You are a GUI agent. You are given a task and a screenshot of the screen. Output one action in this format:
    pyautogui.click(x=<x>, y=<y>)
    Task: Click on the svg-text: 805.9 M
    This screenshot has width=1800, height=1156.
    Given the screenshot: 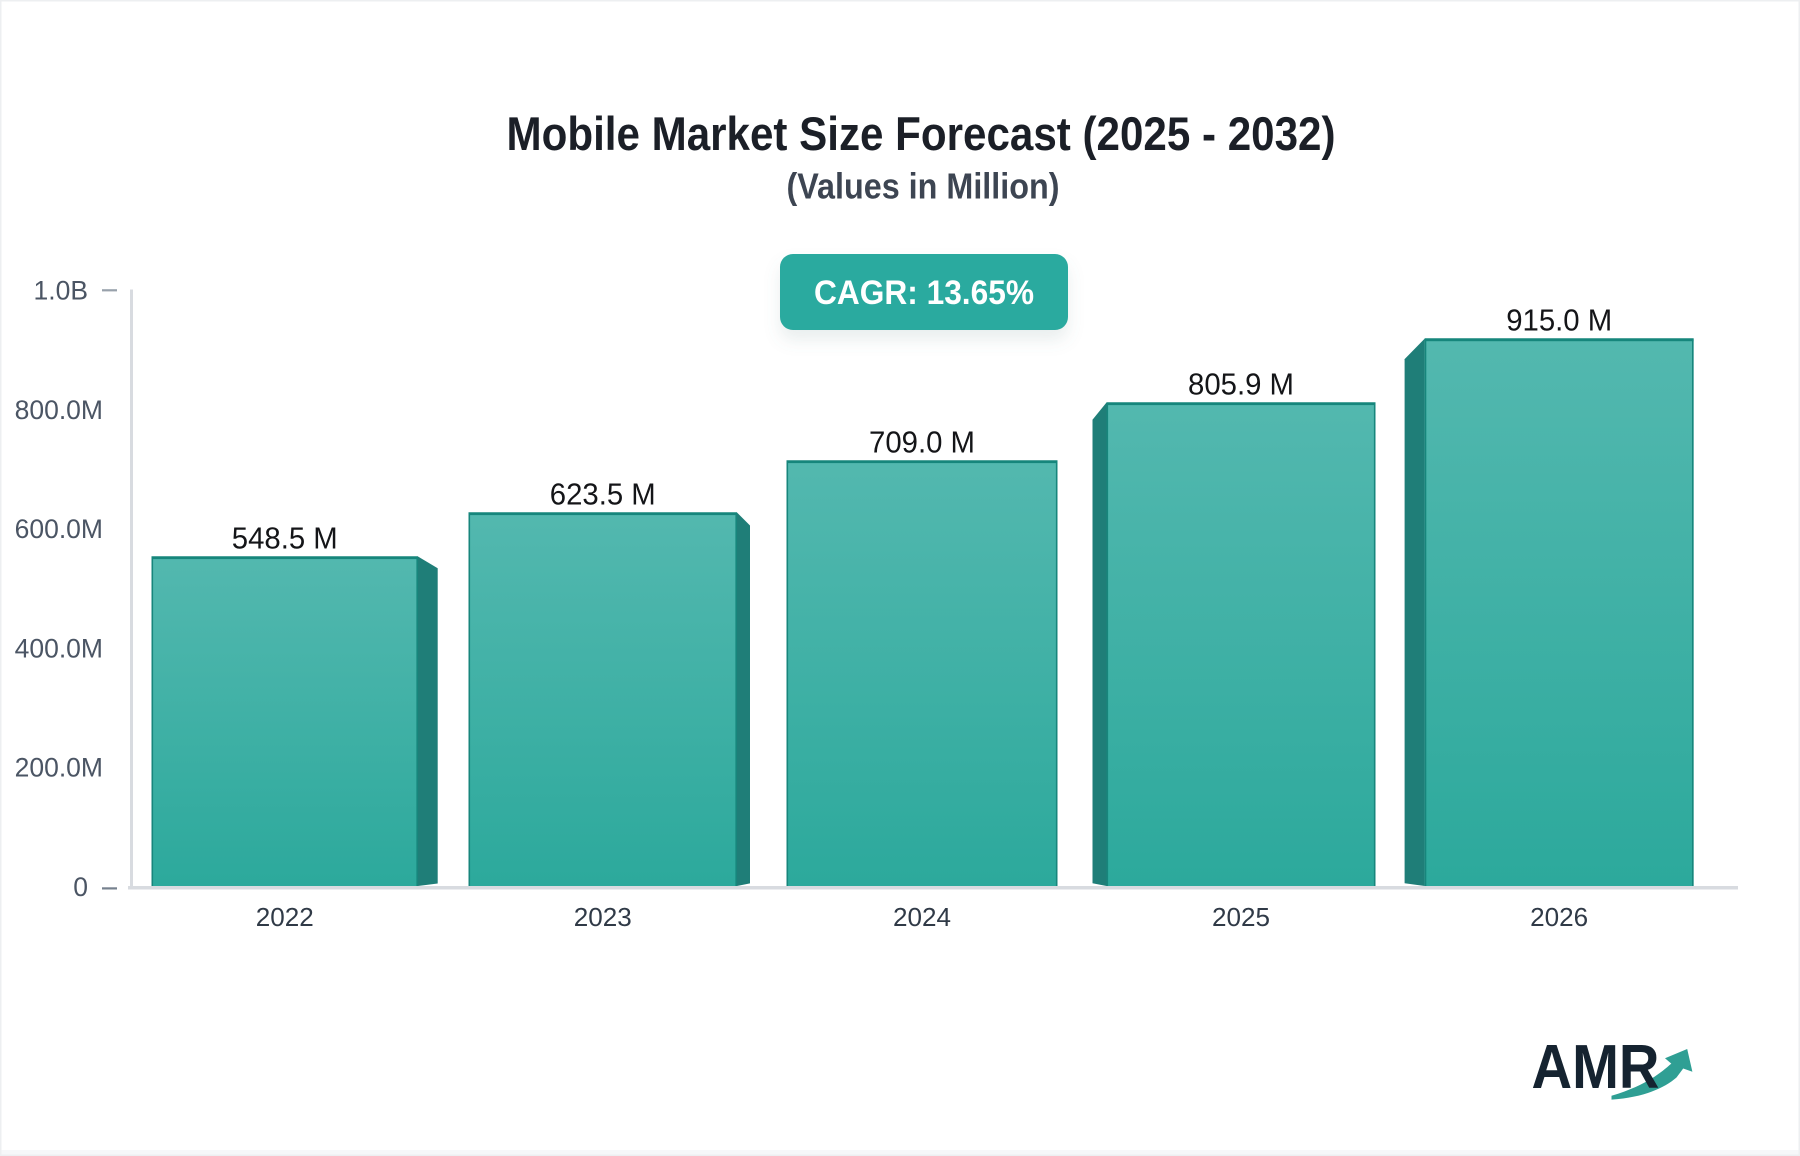 What is the action you would take?
    pyautogui.click(x=1241, y=384)
    